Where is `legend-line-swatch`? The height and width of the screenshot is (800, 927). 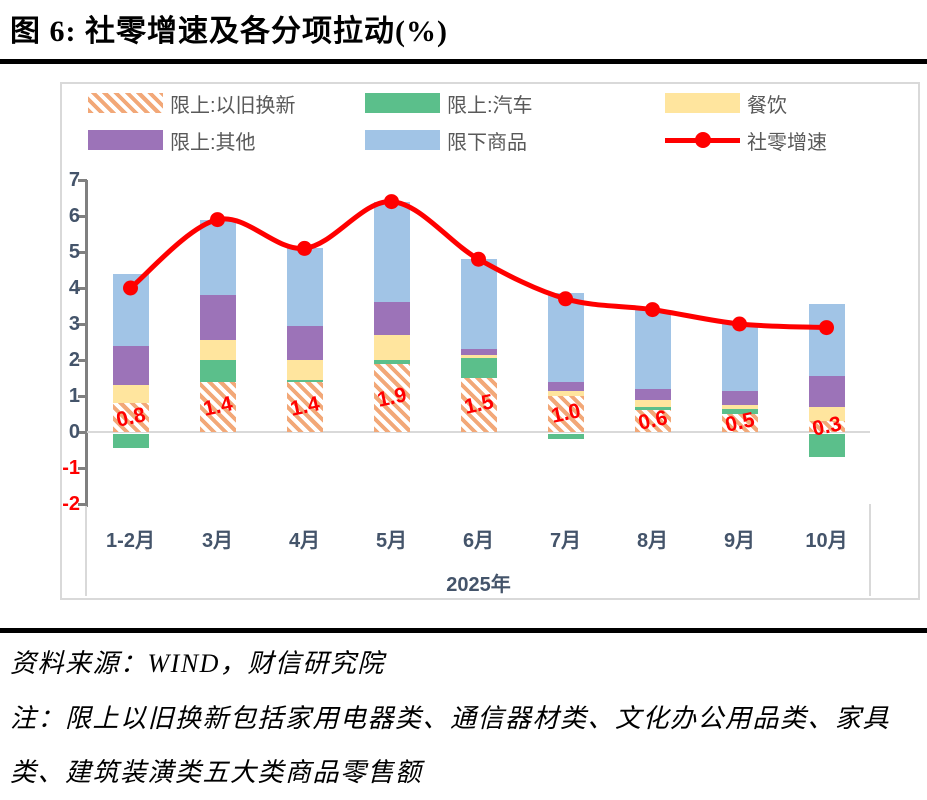 legend-line-swatch is located at coordinates (702, 140).